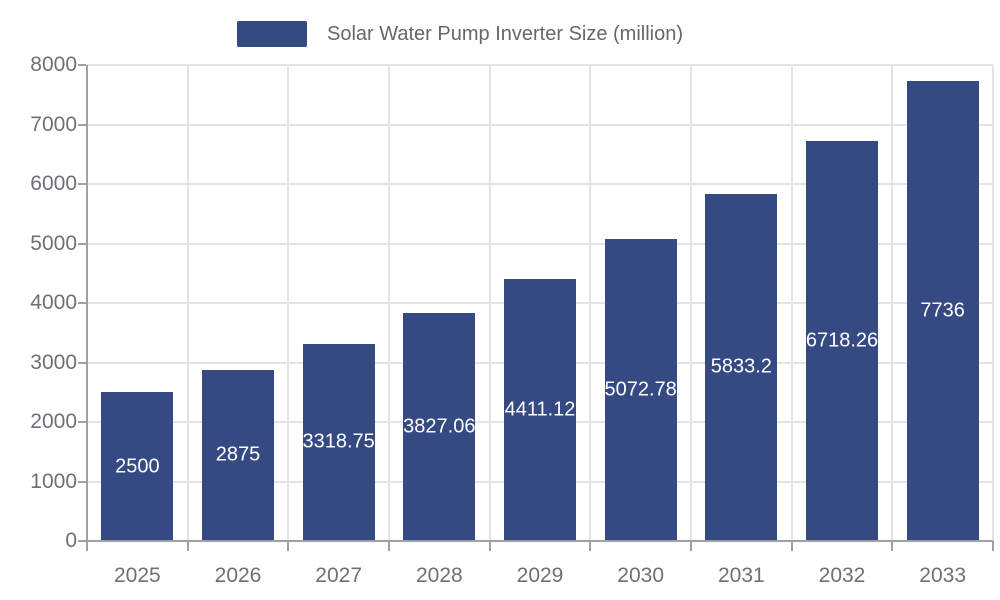  What do you see at coordinates (87, 303) in the screenshot?
I see `y-axis-line` at bounding box center [87, 303].